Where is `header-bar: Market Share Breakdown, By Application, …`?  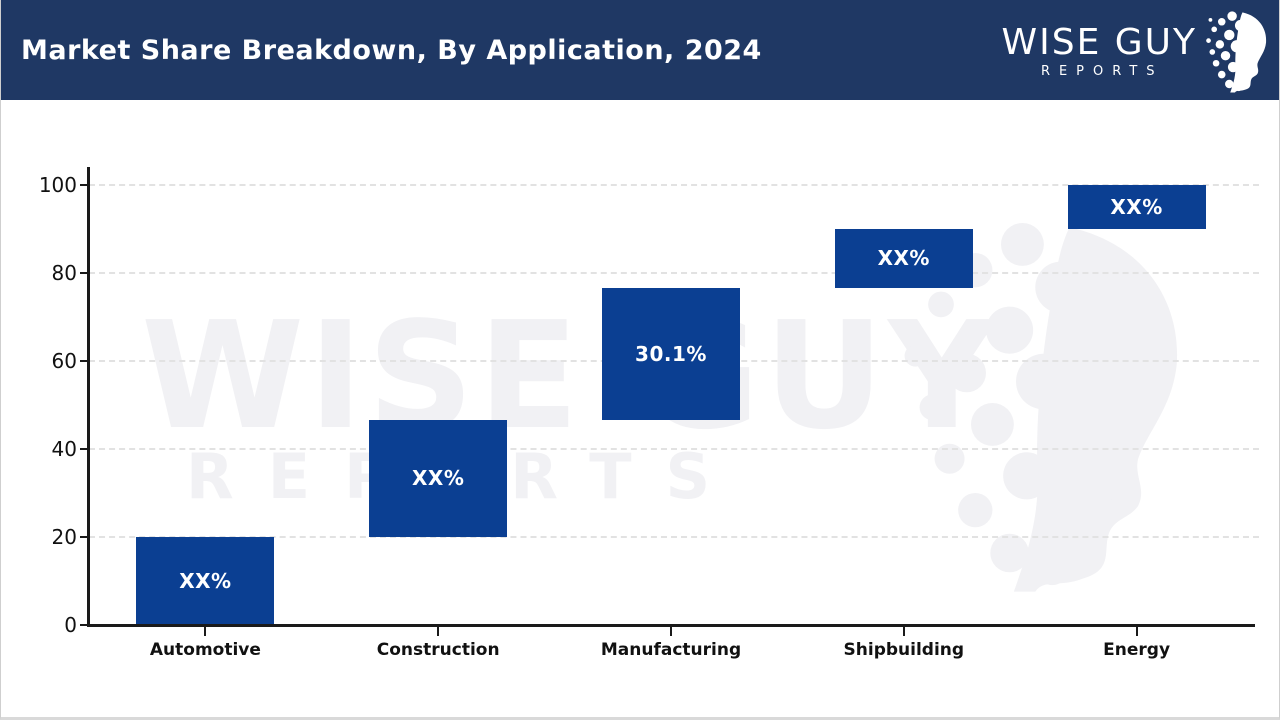
header-bar: Market Share Breakdown, By Application, … is located at coordinates (640, 50).